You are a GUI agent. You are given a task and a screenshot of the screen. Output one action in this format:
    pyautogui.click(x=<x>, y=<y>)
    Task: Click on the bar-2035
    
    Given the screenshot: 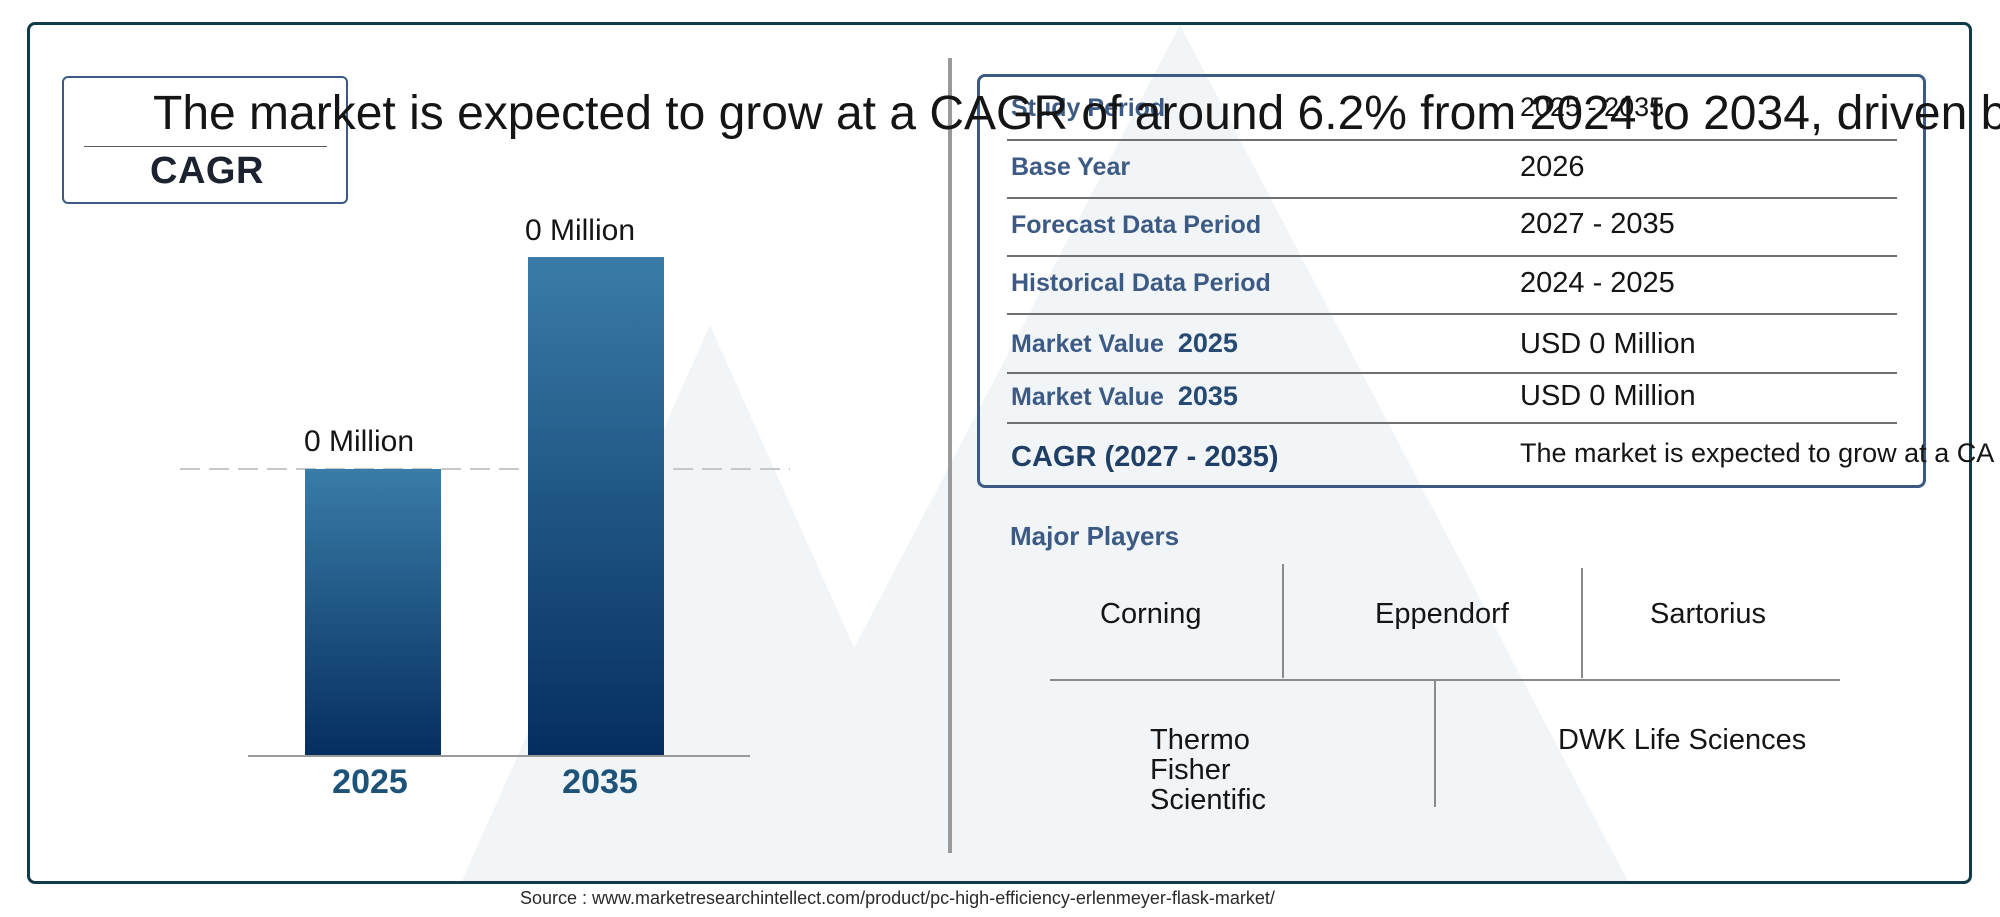 What is the action you would take?
    pyautogui.click(x=596, y=506)
    